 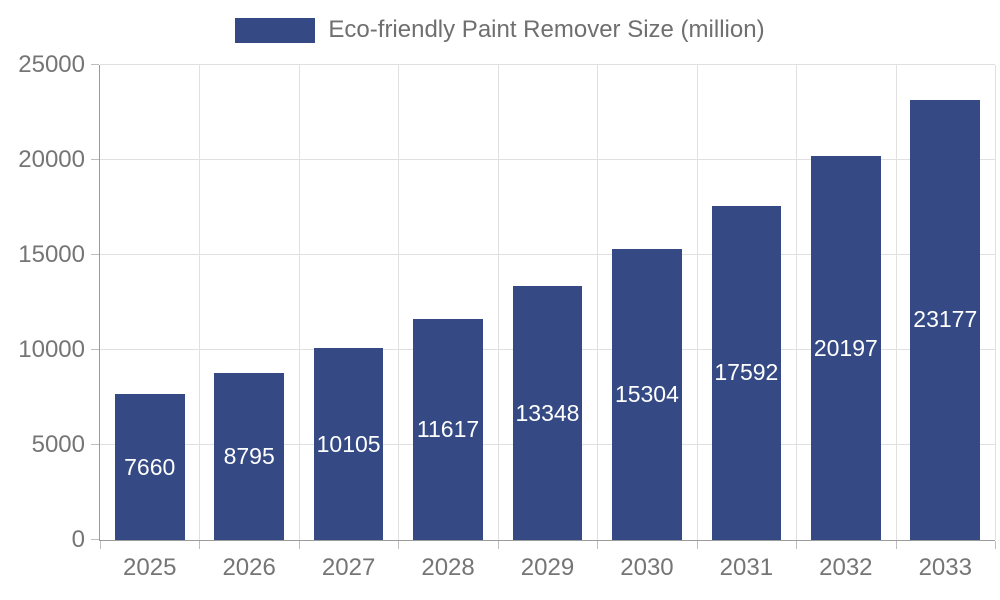 I want to click on bar-value-label: 15304, so click(x=646, y=394).